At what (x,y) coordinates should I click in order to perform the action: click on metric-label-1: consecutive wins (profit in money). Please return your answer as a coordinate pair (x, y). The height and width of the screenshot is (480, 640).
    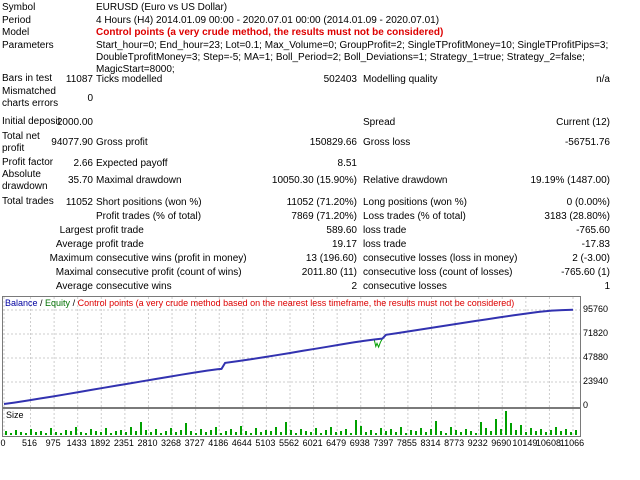
    Looking at the image, I should click on (171, 258).